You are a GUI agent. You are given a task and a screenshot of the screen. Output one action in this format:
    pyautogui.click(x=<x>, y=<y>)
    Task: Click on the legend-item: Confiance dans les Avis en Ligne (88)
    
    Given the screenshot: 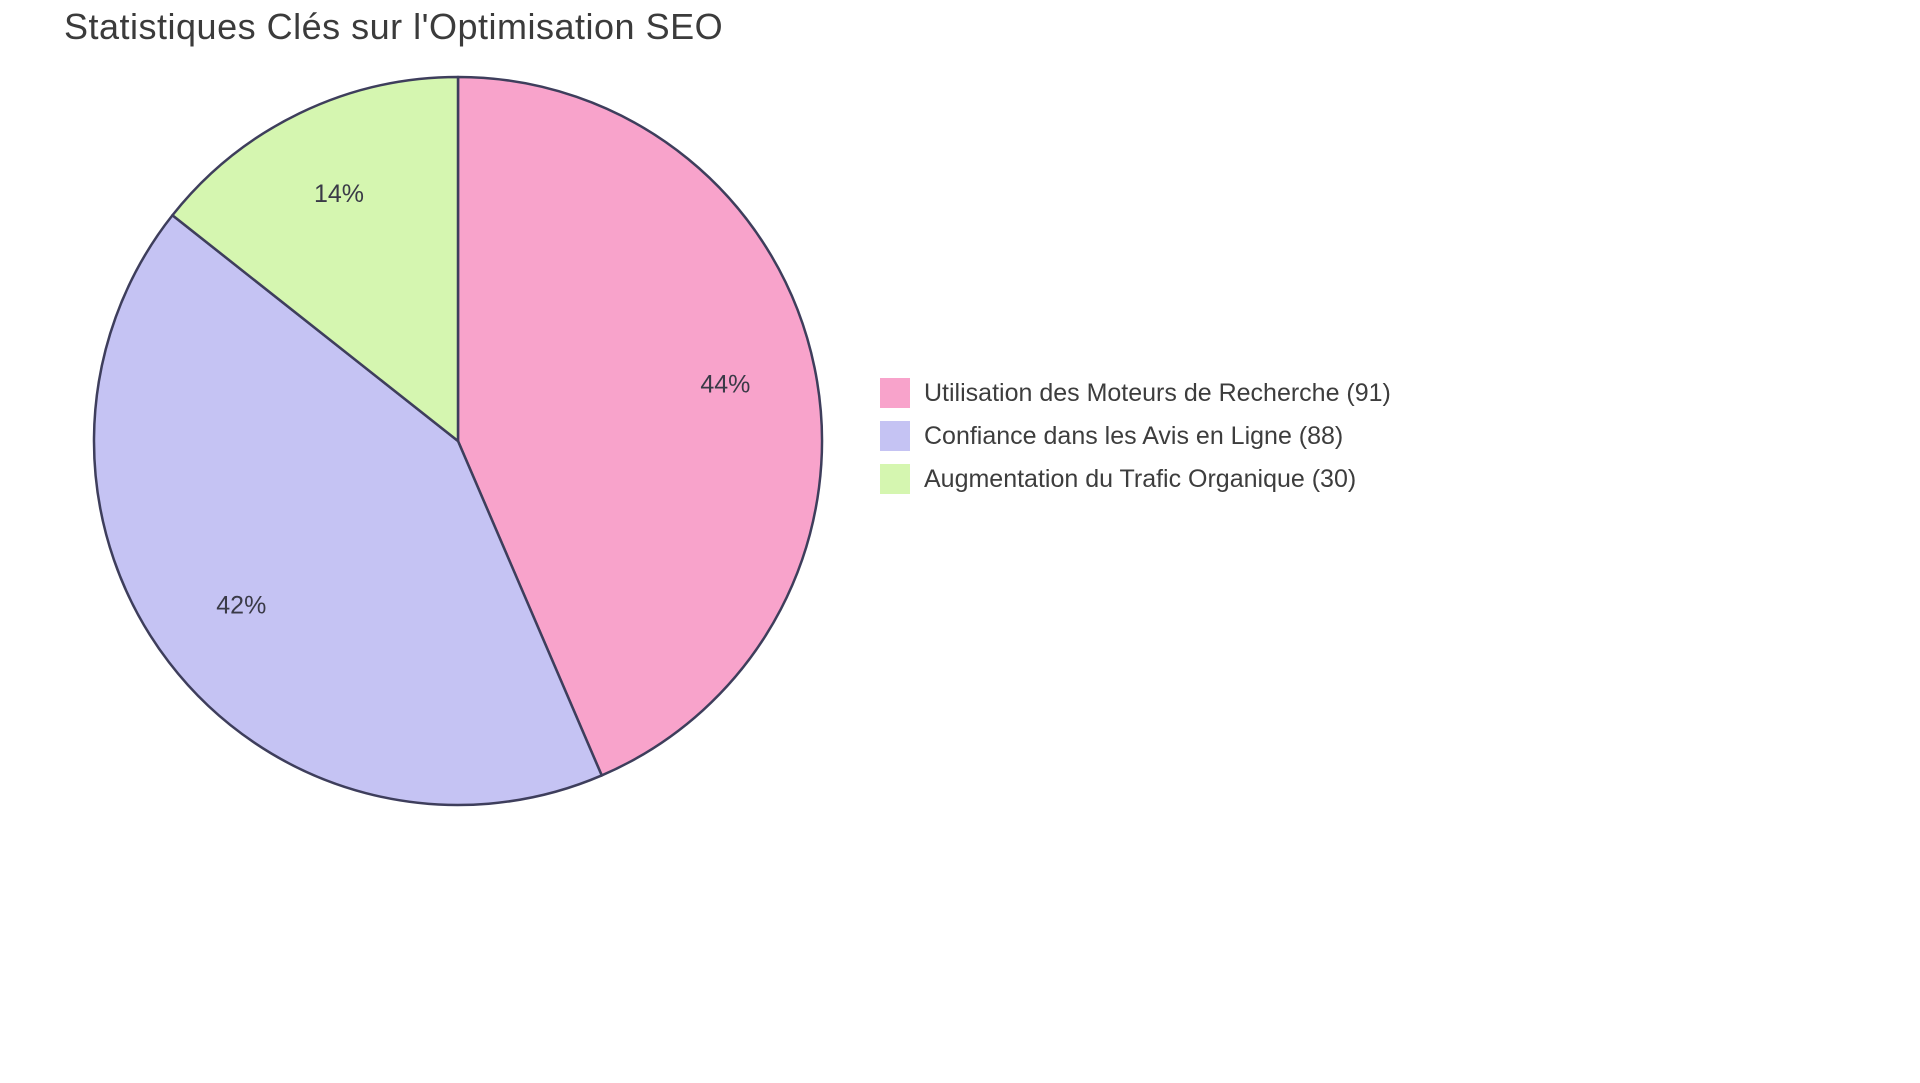 What is the action you would take?
    pyautogui.click(x=1135, y=436)
    